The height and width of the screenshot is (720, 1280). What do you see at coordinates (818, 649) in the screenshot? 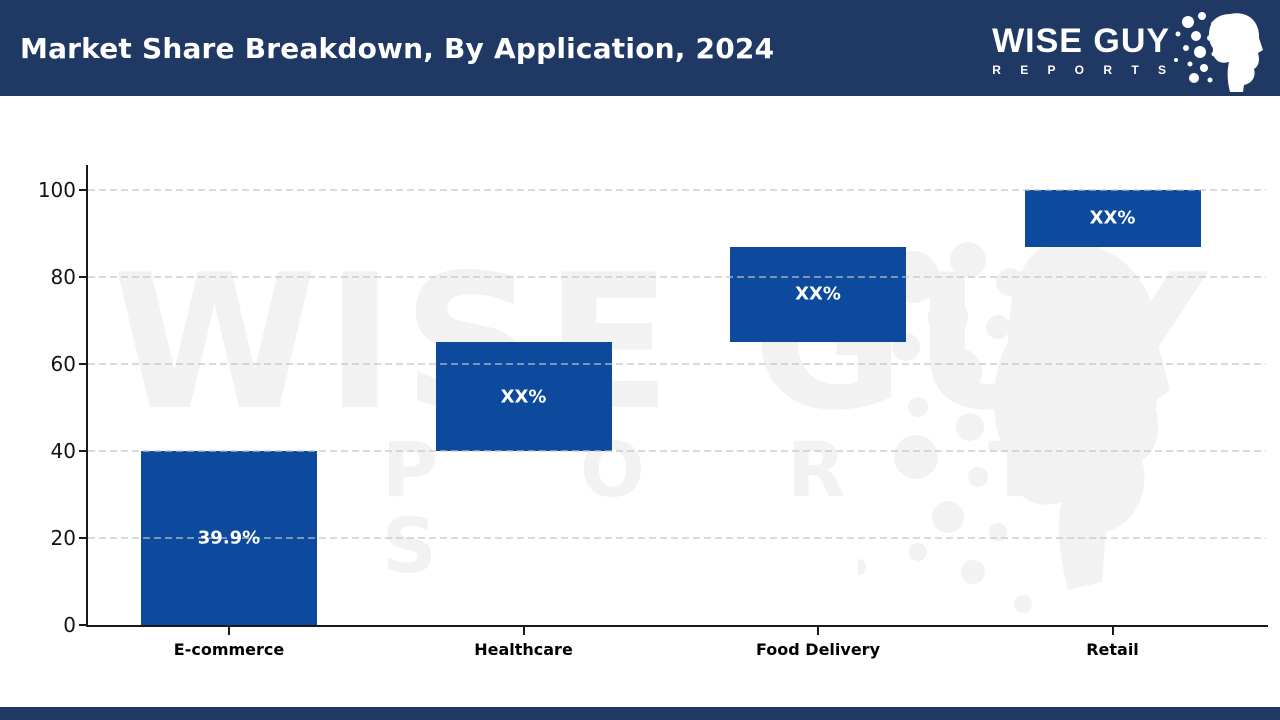
I see `x-category-label-food-delivery: Food Delivery` at bounding box center [818, 649].